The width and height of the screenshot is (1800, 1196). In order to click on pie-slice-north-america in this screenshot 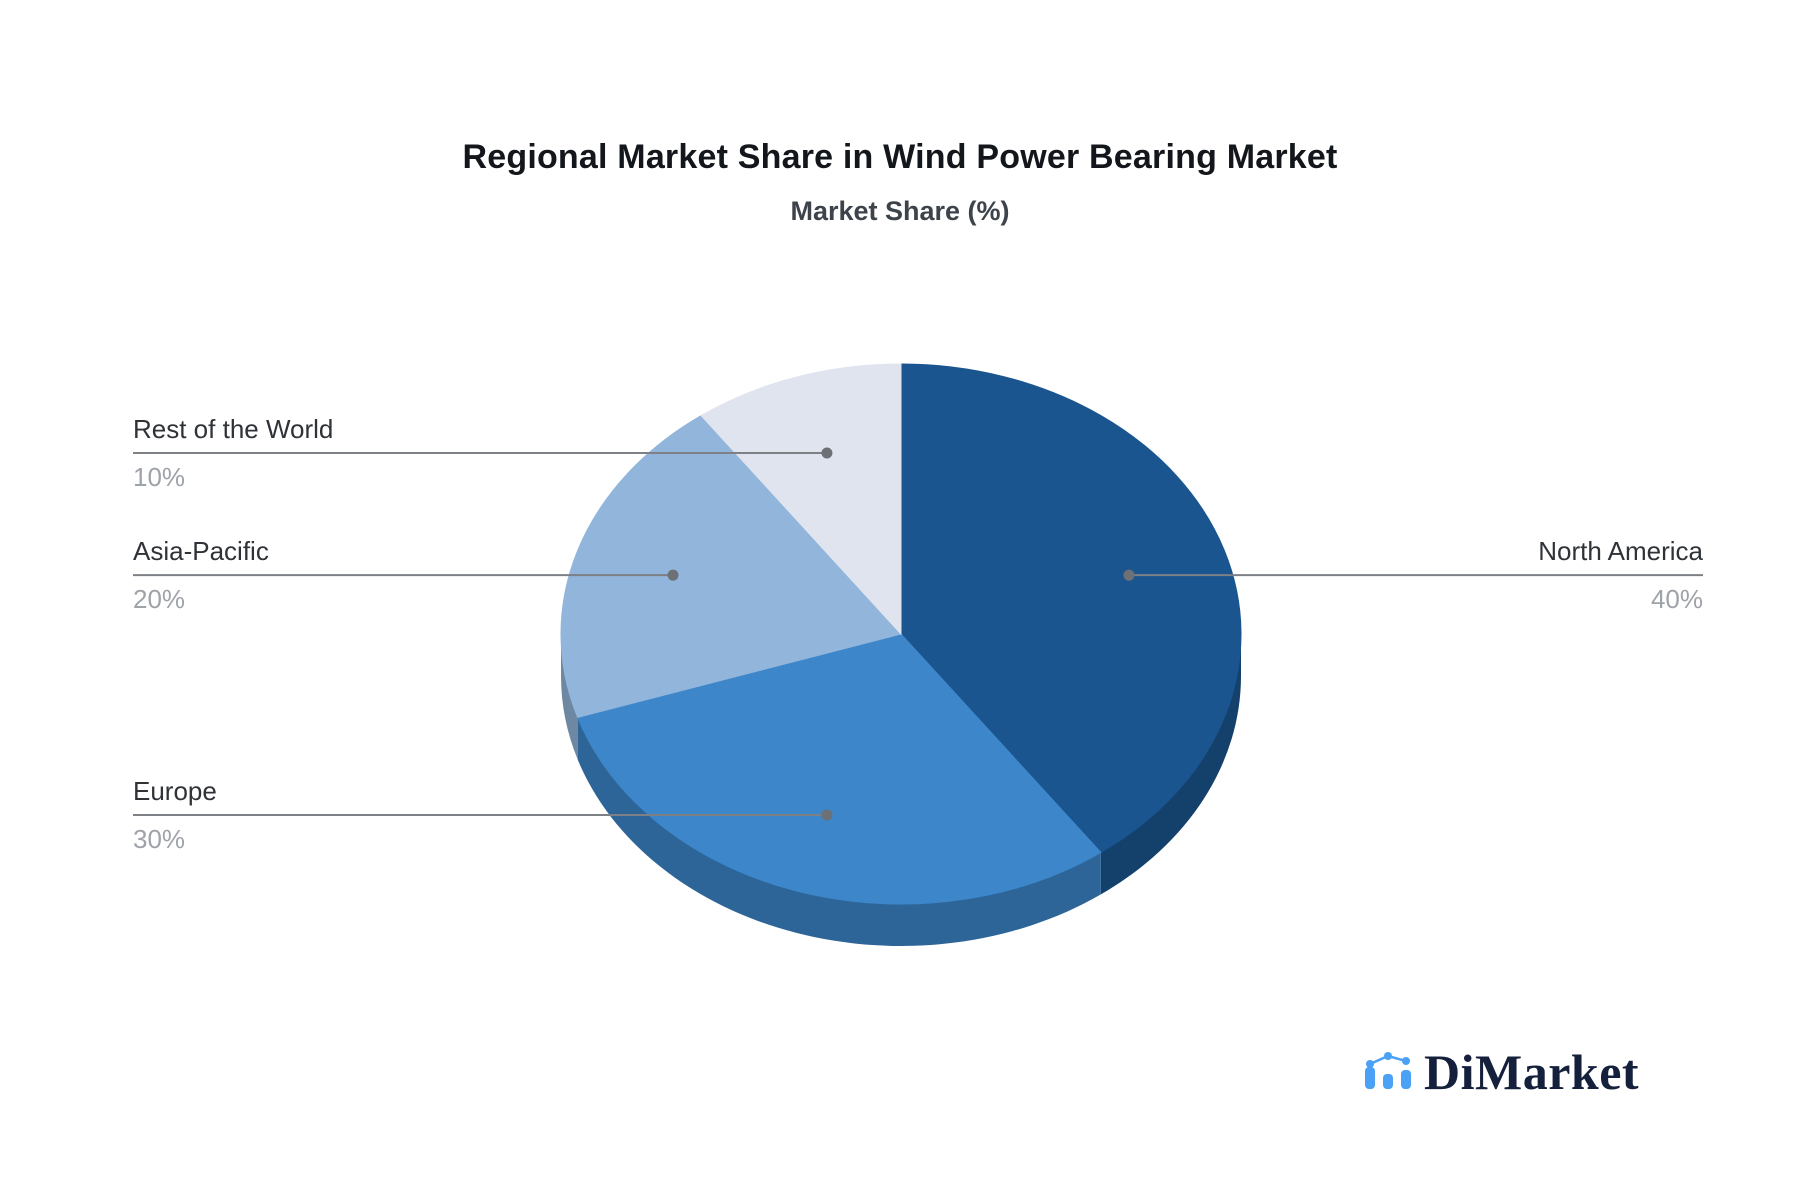, I will do `click(1071, 608)`.